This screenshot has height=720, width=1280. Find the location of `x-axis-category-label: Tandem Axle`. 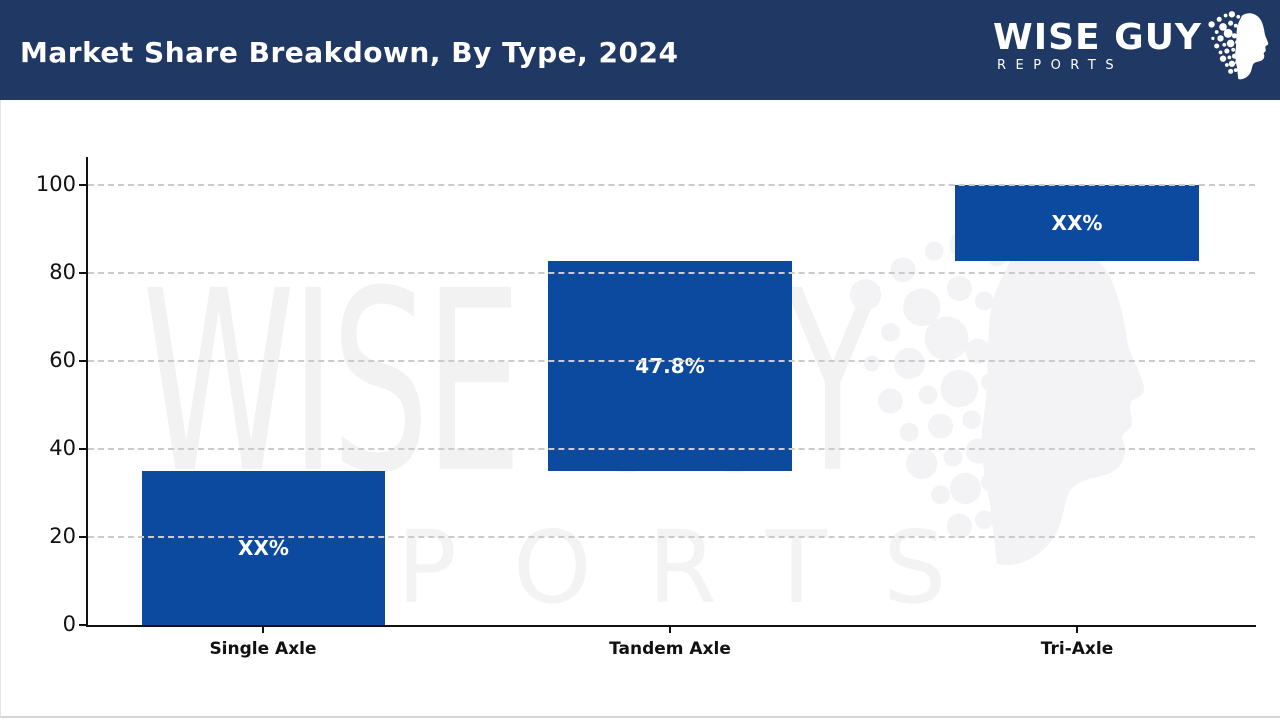

x-axis-category-label: Tandem Axle is located at coordinates (670, 649).